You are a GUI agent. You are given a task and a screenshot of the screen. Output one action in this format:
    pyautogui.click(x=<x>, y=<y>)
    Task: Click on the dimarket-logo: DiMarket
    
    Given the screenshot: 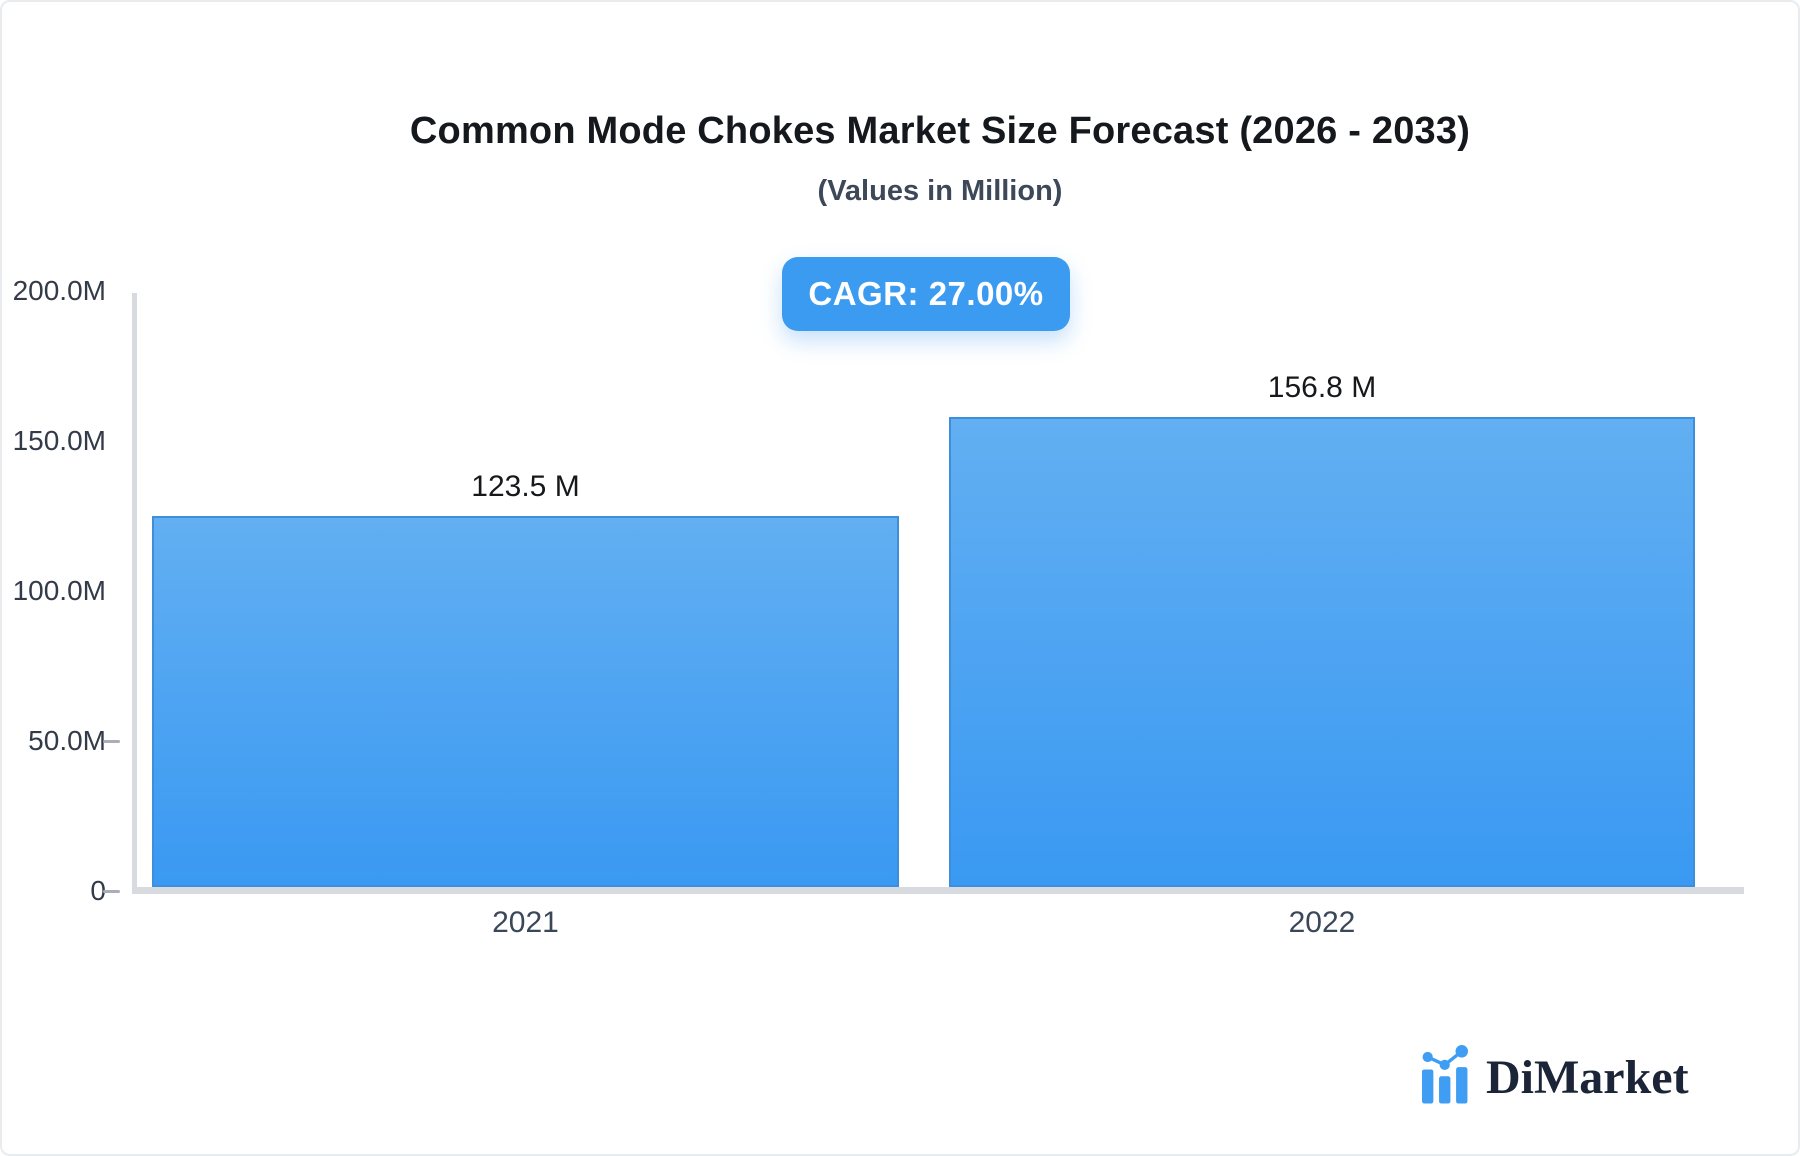 What is the action you would take?
    pyautogui.click(x=1555, y=1074)
    